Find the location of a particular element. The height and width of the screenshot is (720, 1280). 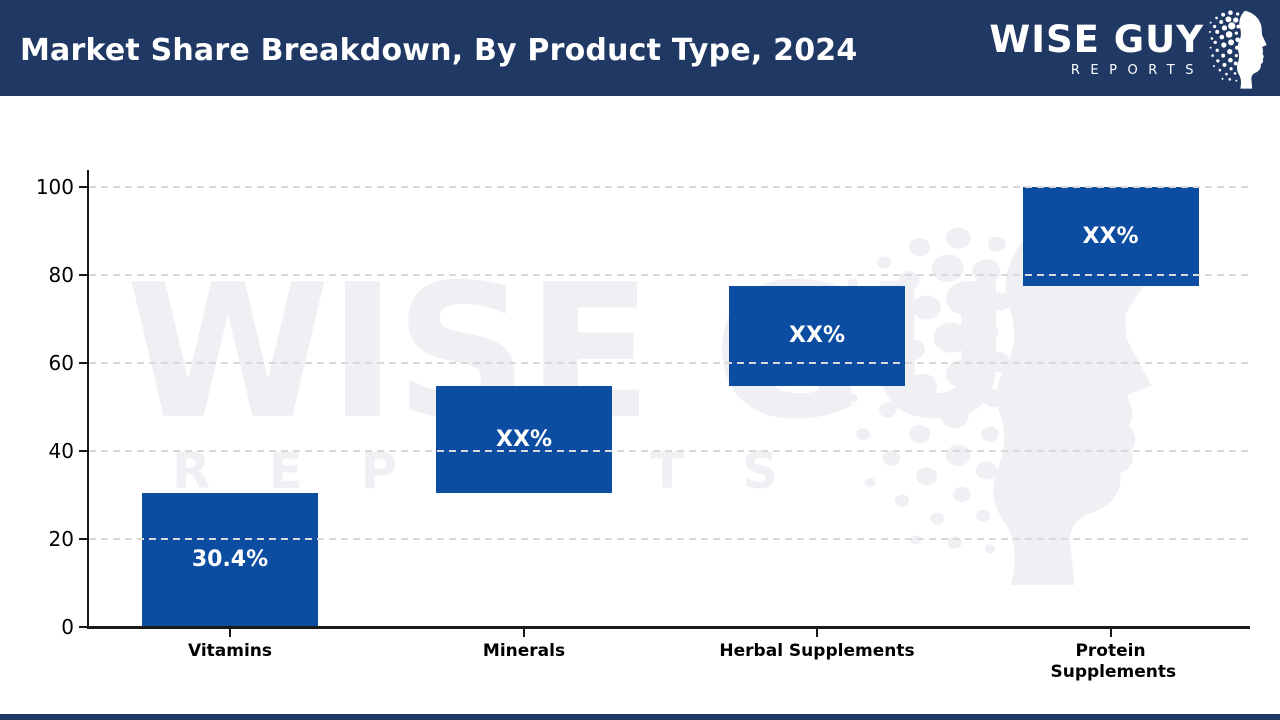

x-tick-protein-supplements is located at coordinates (1110, 632).